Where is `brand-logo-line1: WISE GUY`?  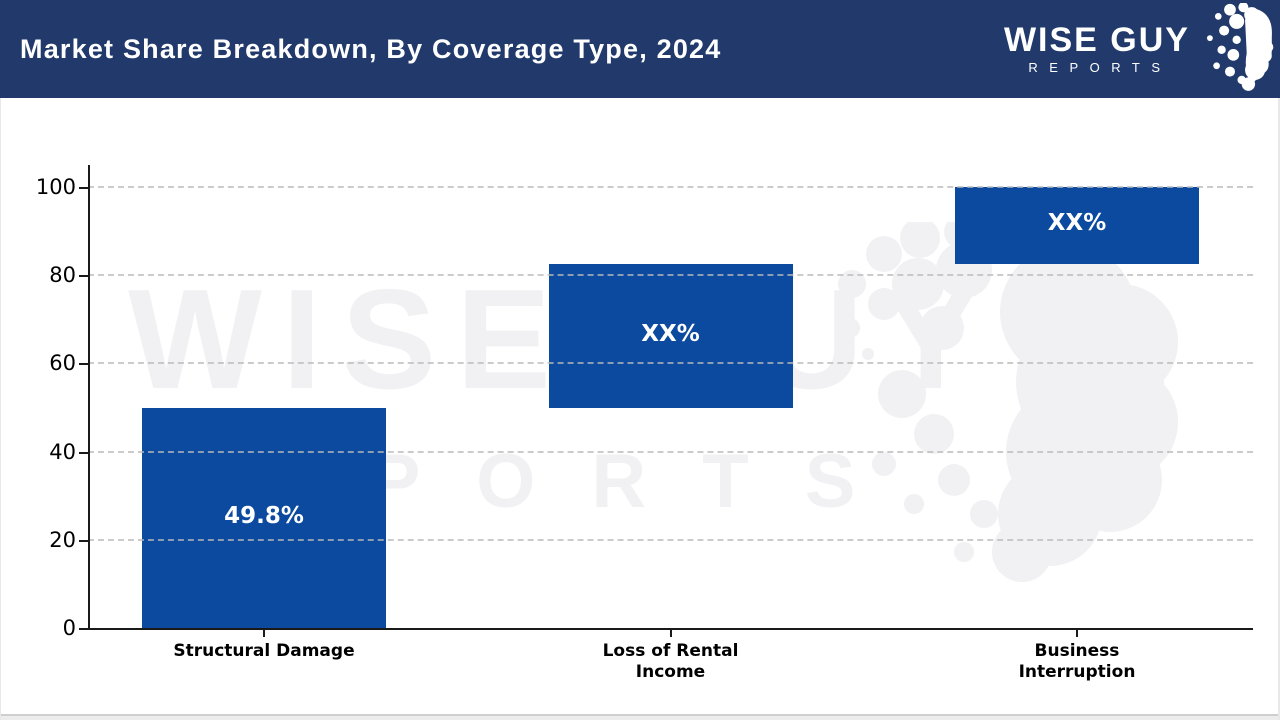
brand-logo-line1: WISE GUY is located at coordinates (1096, 40).